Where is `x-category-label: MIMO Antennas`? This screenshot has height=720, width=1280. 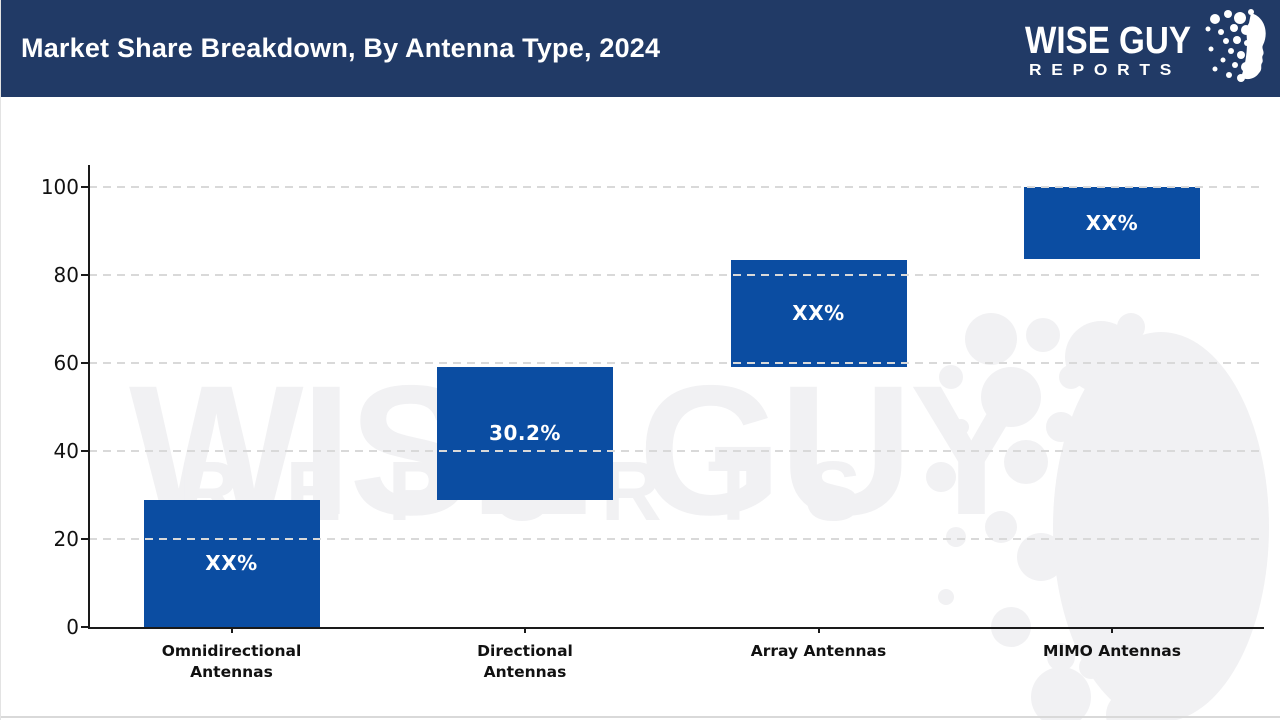 x-category-label: MIMO Antennas is located at coordinates (1112, 651).